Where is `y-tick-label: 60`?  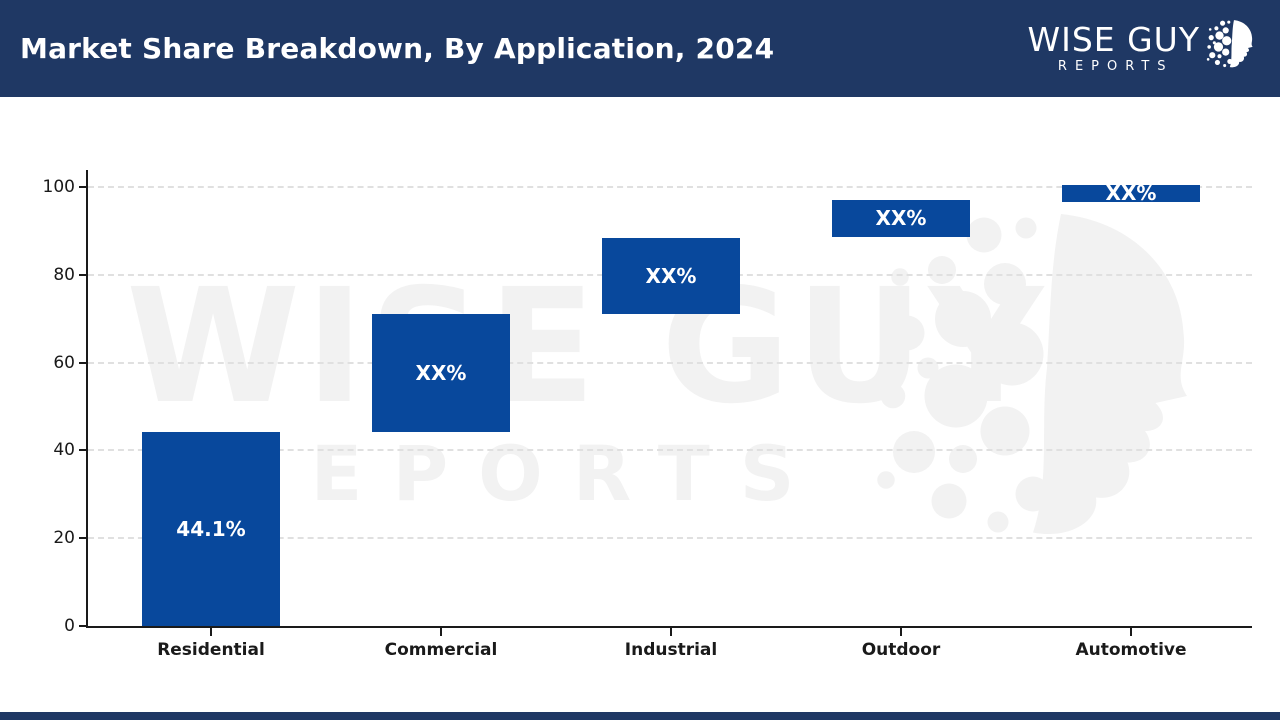
y-tick-label: 60 is located at coordinates (64, 362).